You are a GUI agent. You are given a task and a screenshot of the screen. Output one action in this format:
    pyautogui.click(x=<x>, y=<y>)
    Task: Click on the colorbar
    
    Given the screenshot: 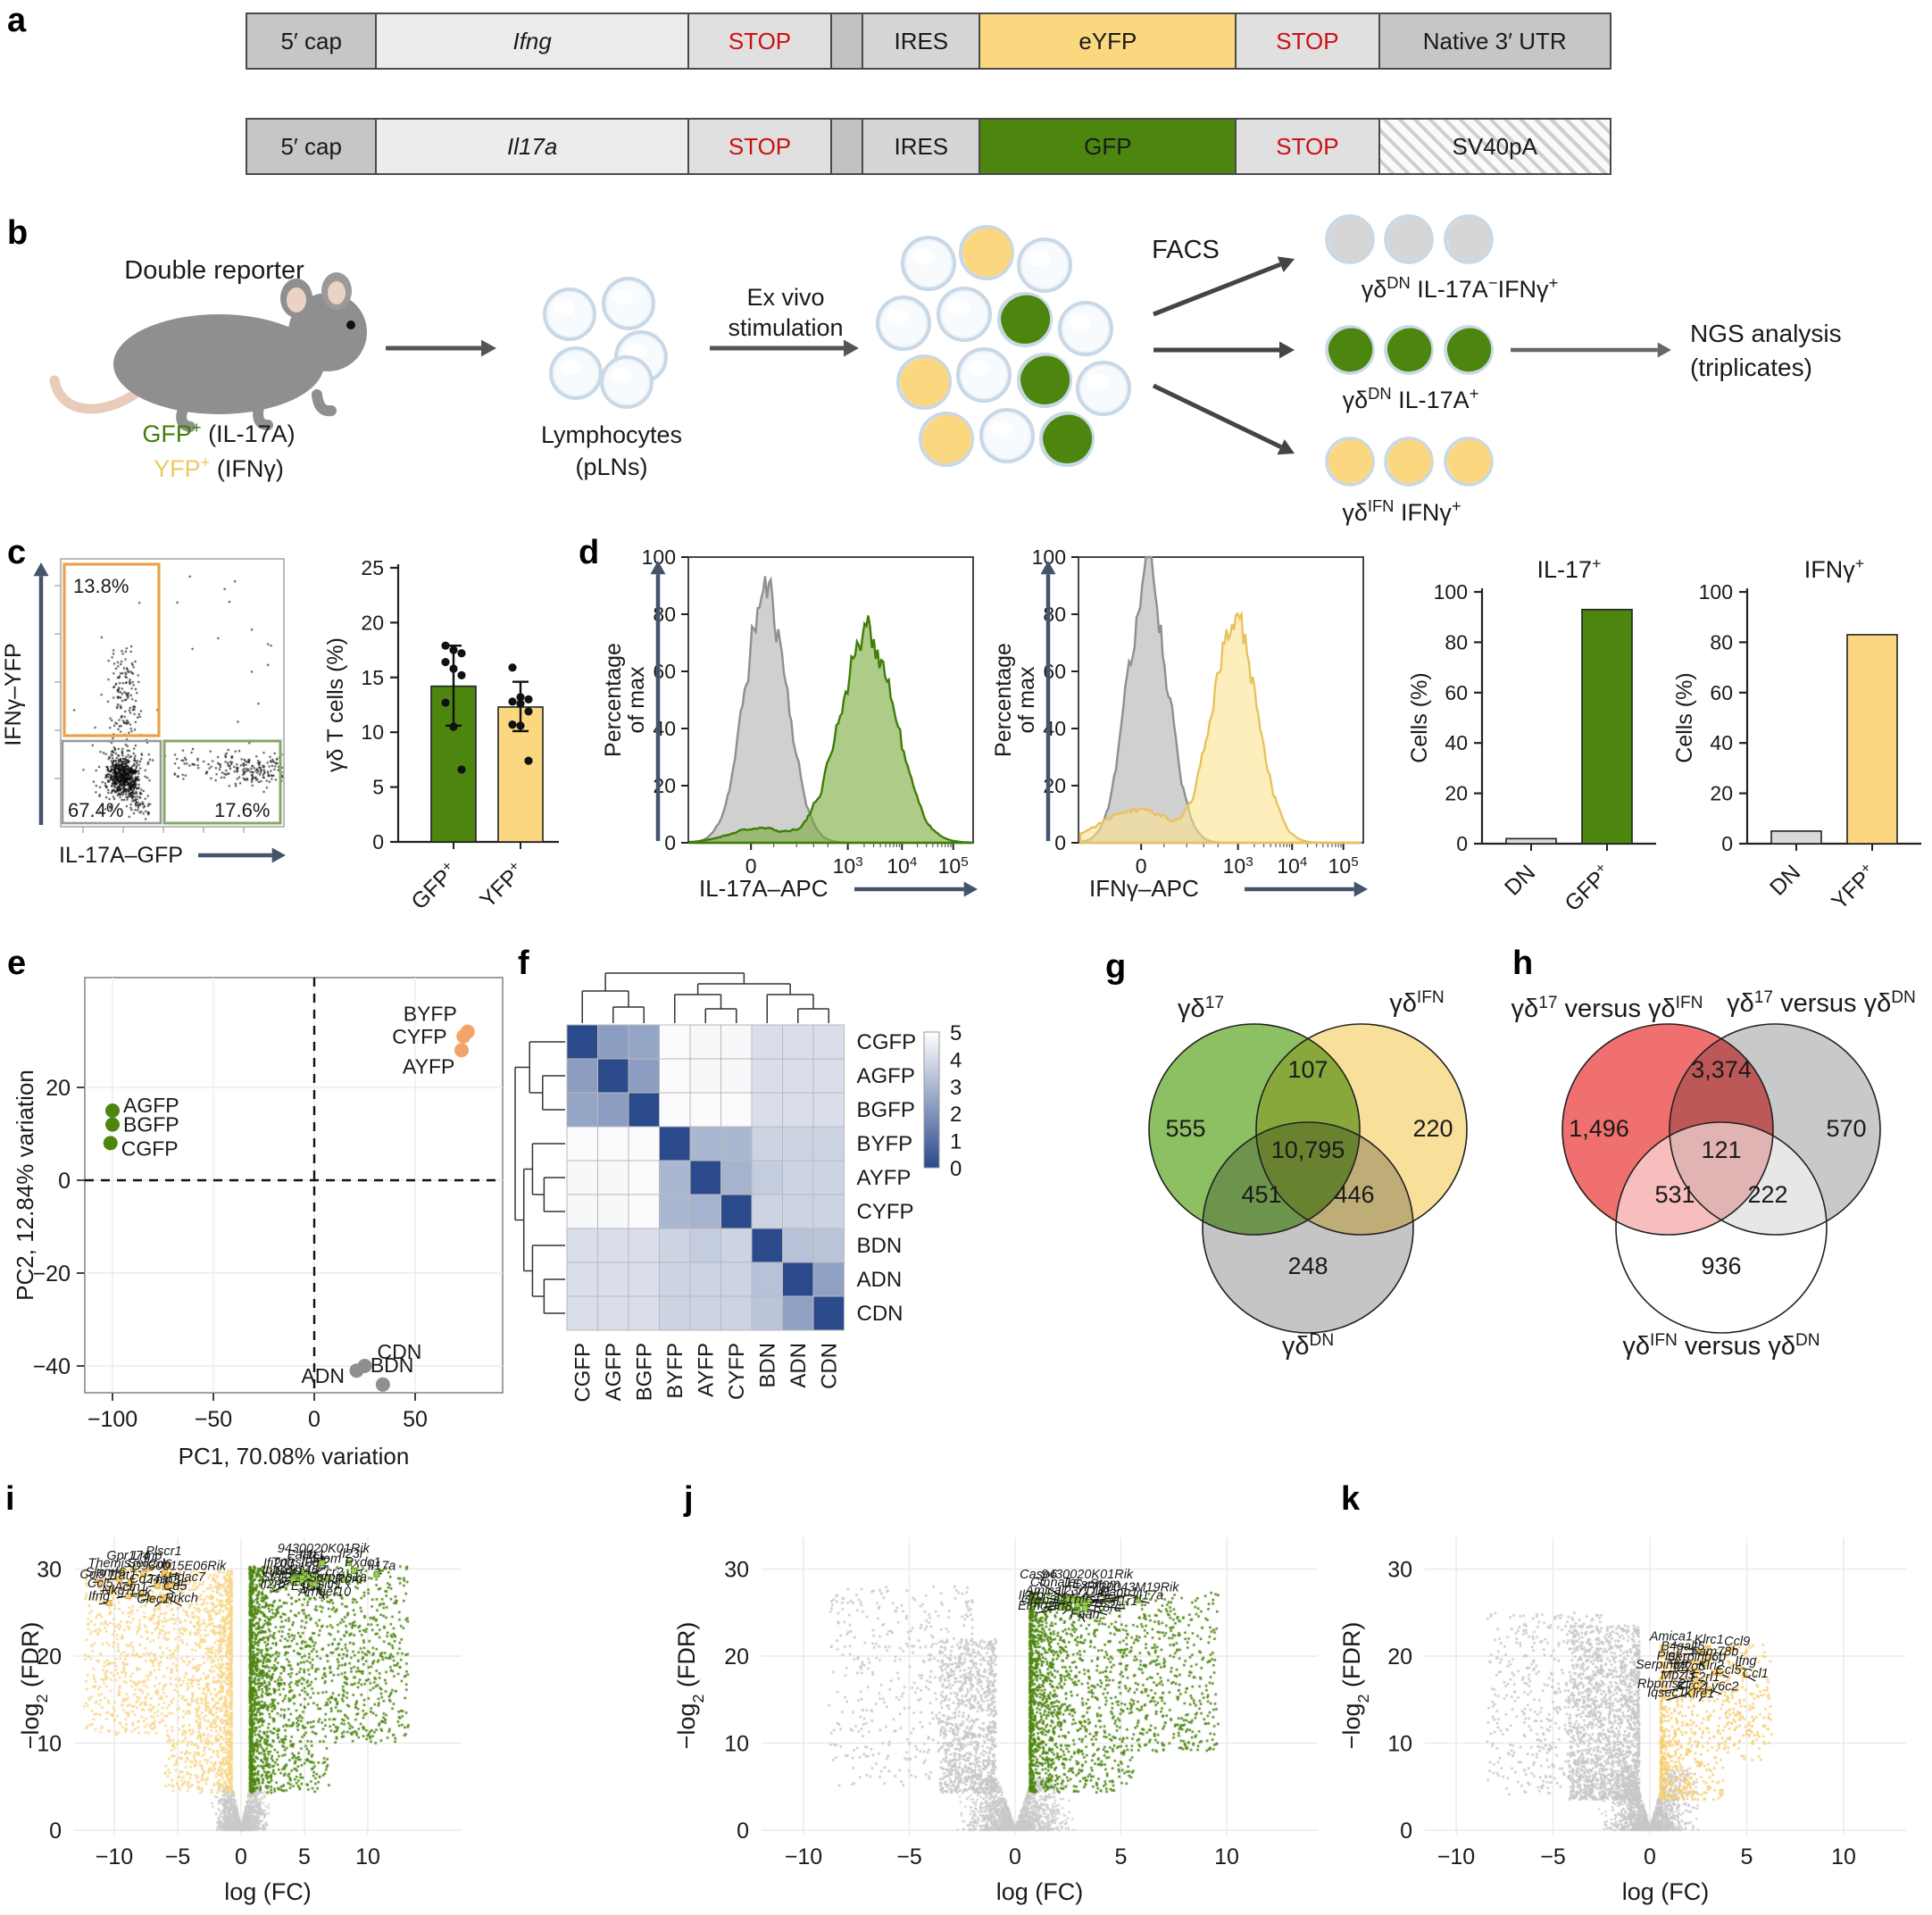 What is the action you would take?
    pyautogui.click(x=931, y=1100)
    